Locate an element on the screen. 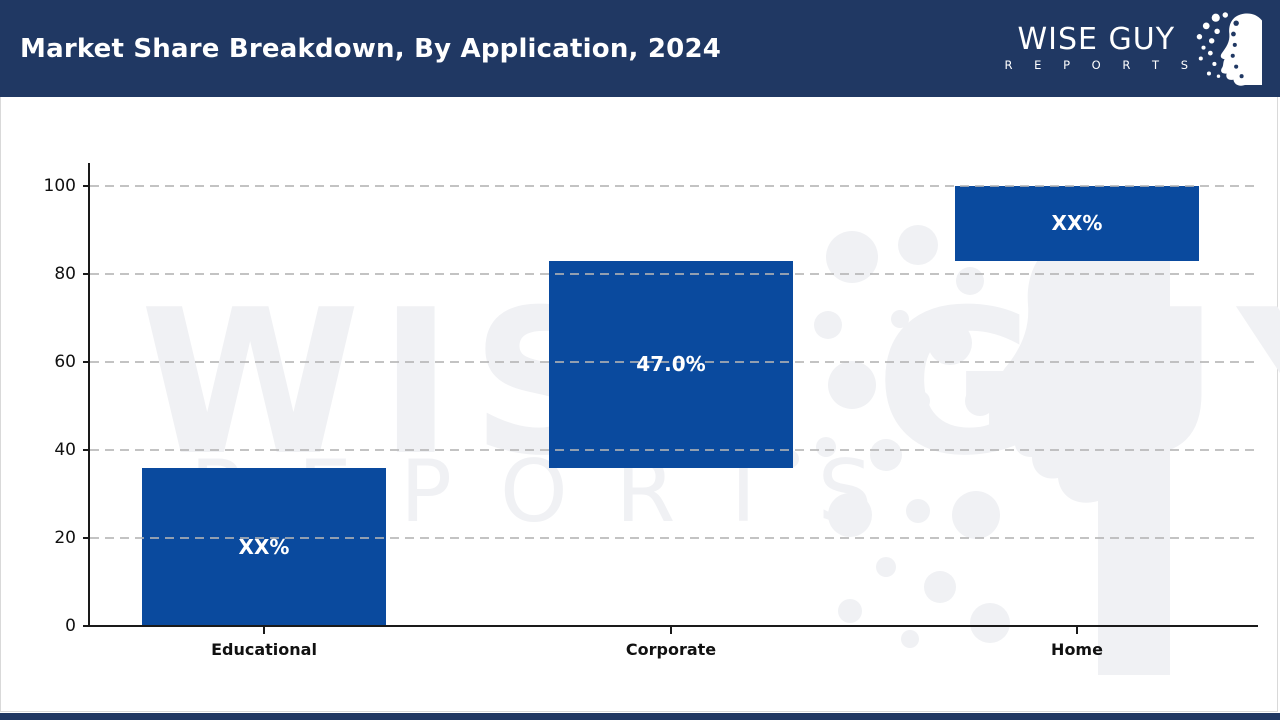 The width and height of the screenshot is (1280, 720). bar-educational is located at coordinates (264, 546).